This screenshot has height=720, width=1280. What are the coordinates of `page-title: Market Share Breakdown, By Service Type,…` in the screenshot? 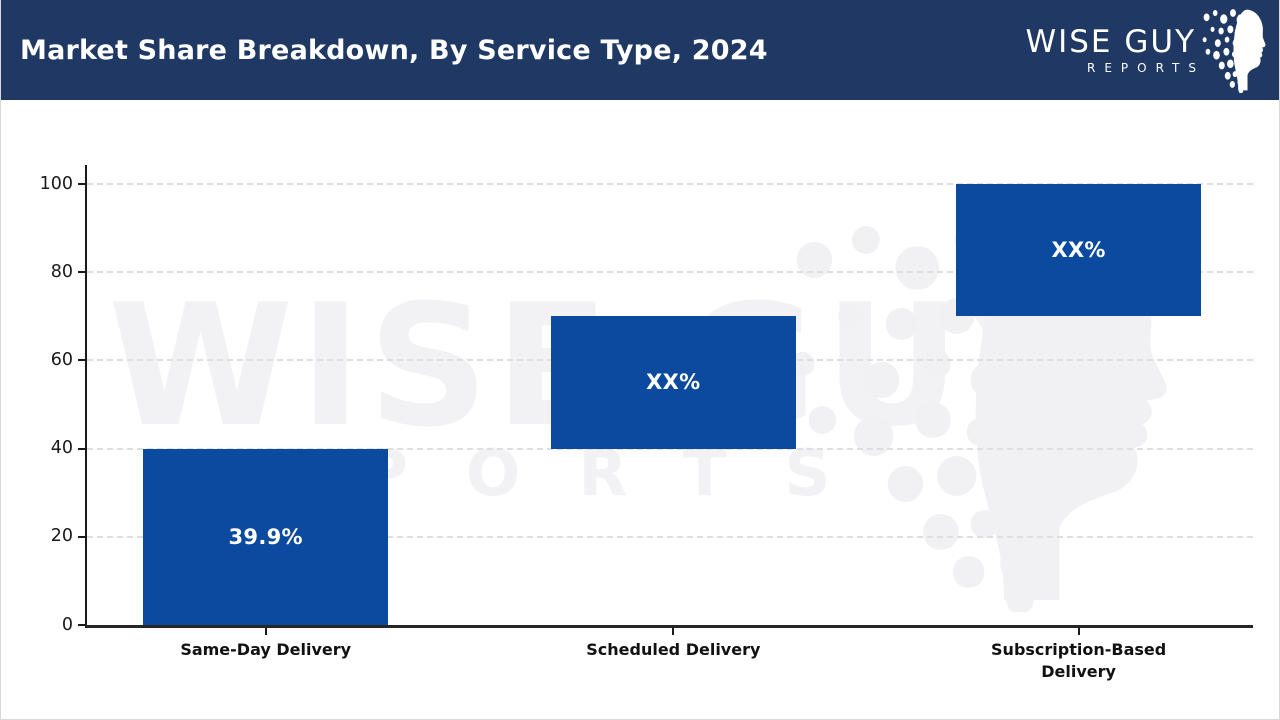 It's located at (394, 50).